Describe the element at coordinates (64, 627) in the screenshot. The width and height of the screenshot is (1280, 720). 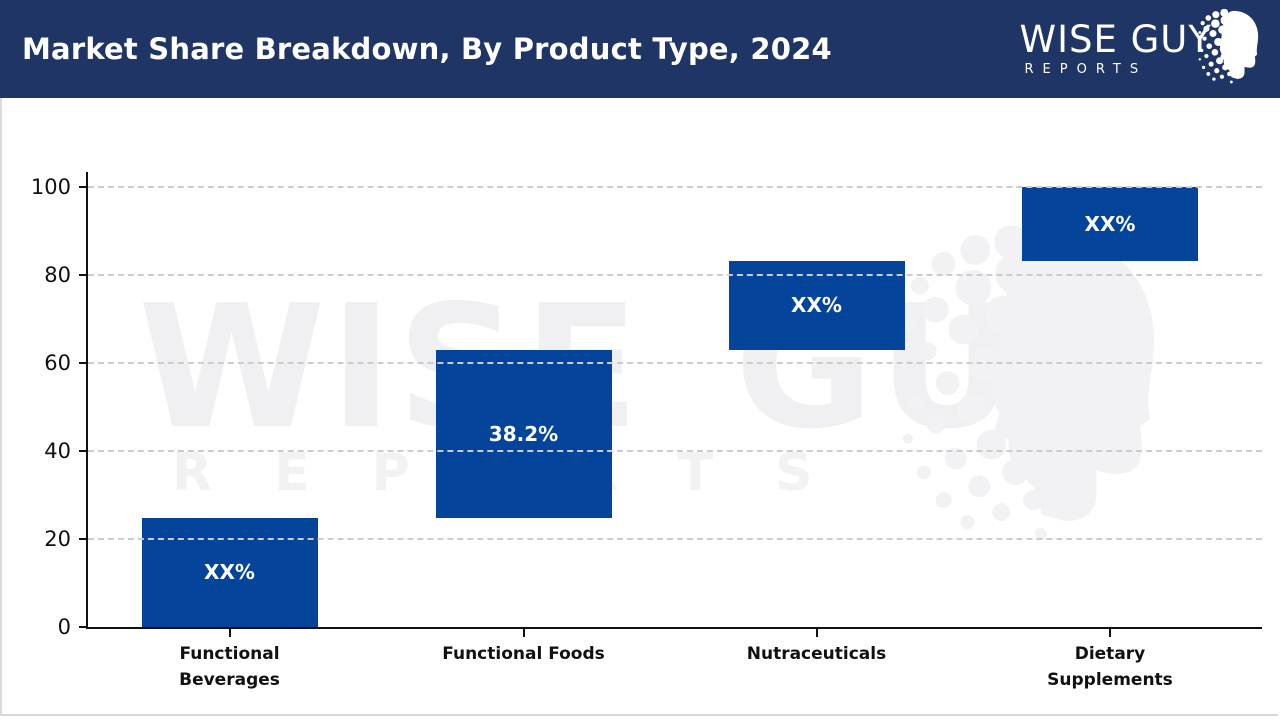
I see `y-tick-label: 0` at that location.